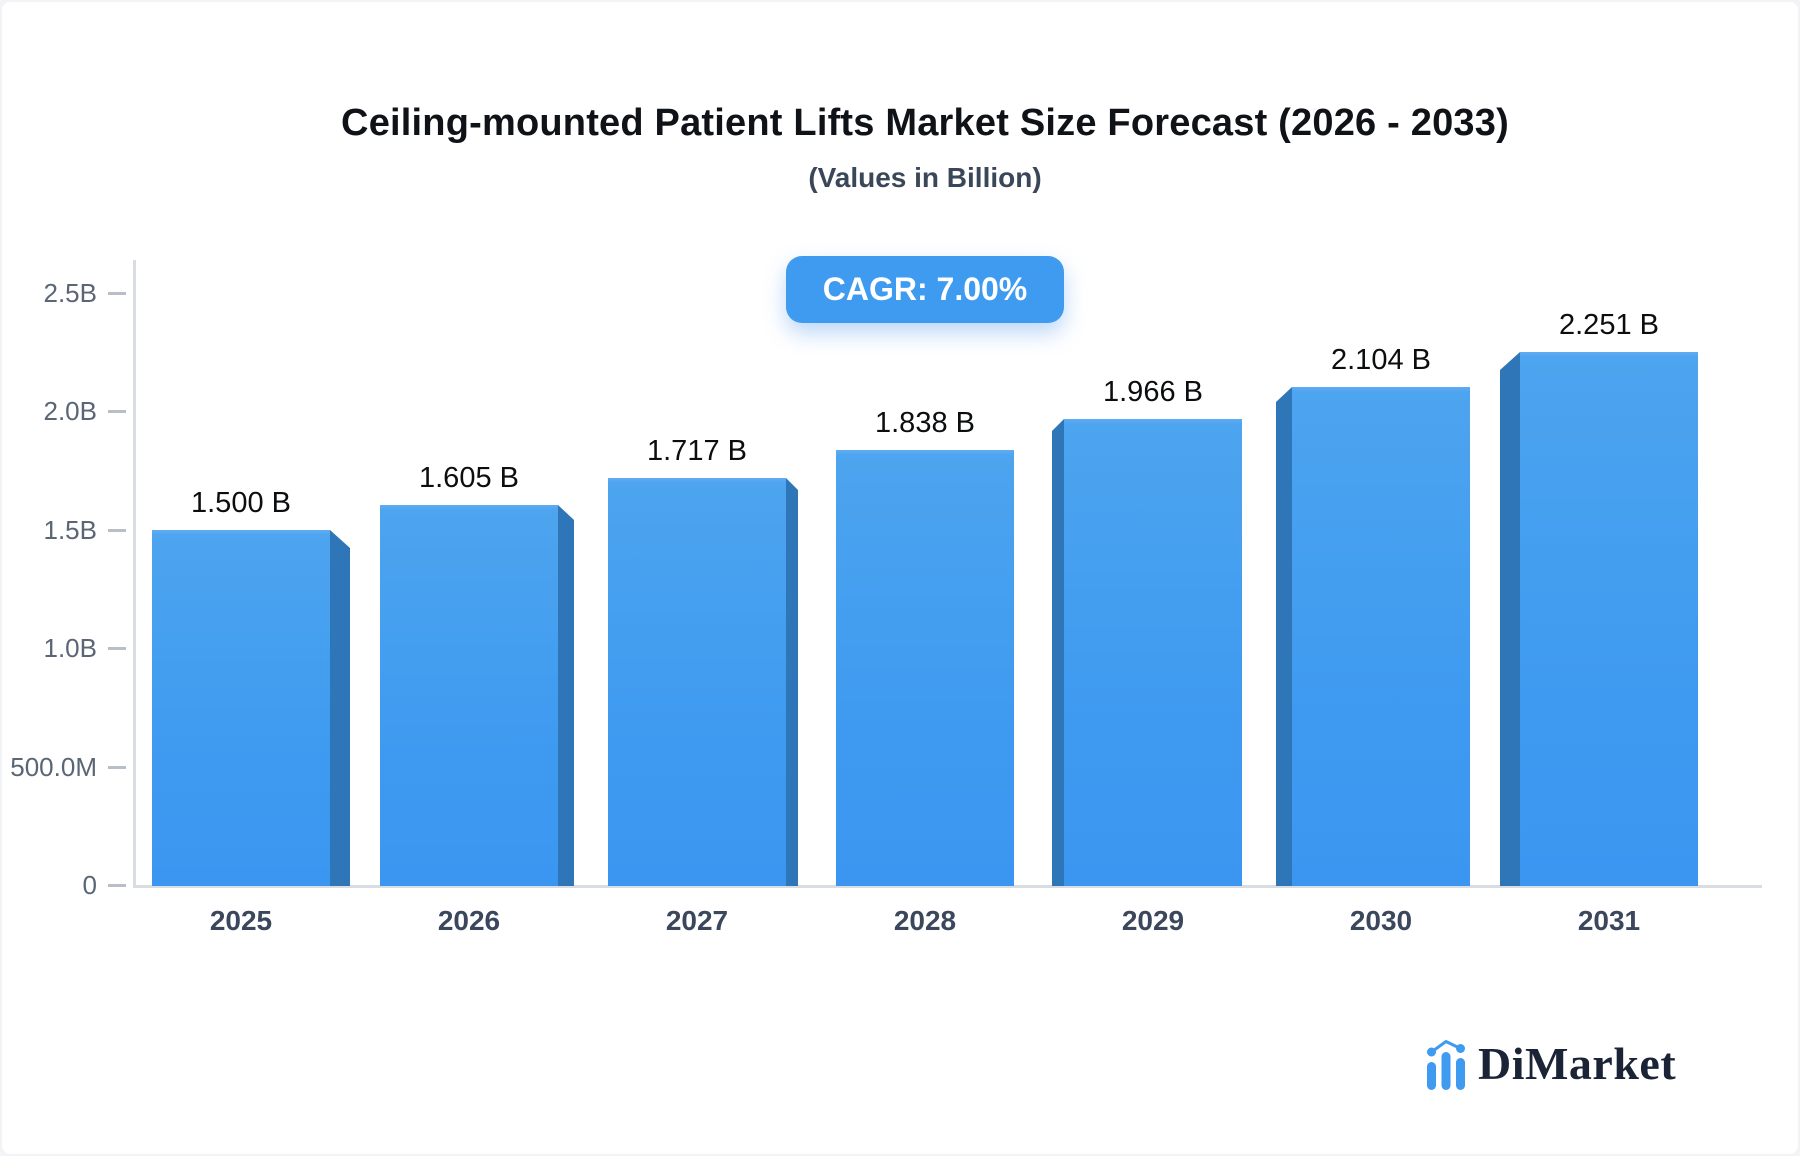  Describe the element at coordinates (1609, 619) in the screenshot. I see `bar-2031` at that location.